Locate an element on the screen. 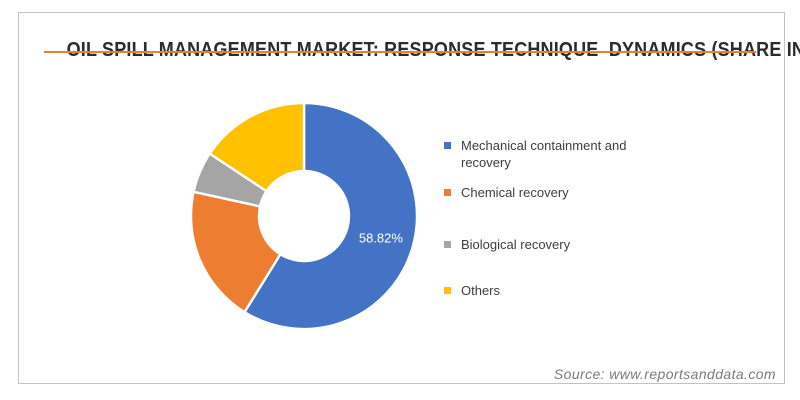  legend-label: Mechanical containment and recovery is located at coordinates (544, 154).